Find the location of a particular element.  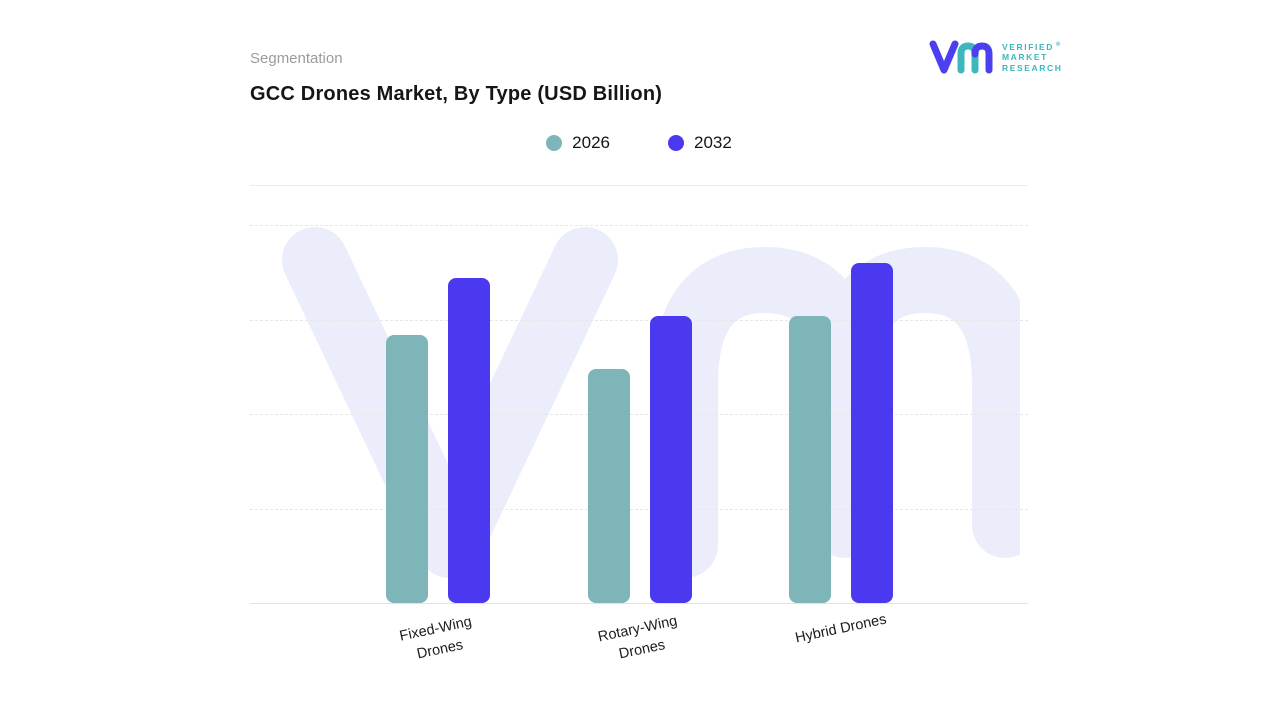

legend-item-2032: 2032 is located at coordinates (700, 143).